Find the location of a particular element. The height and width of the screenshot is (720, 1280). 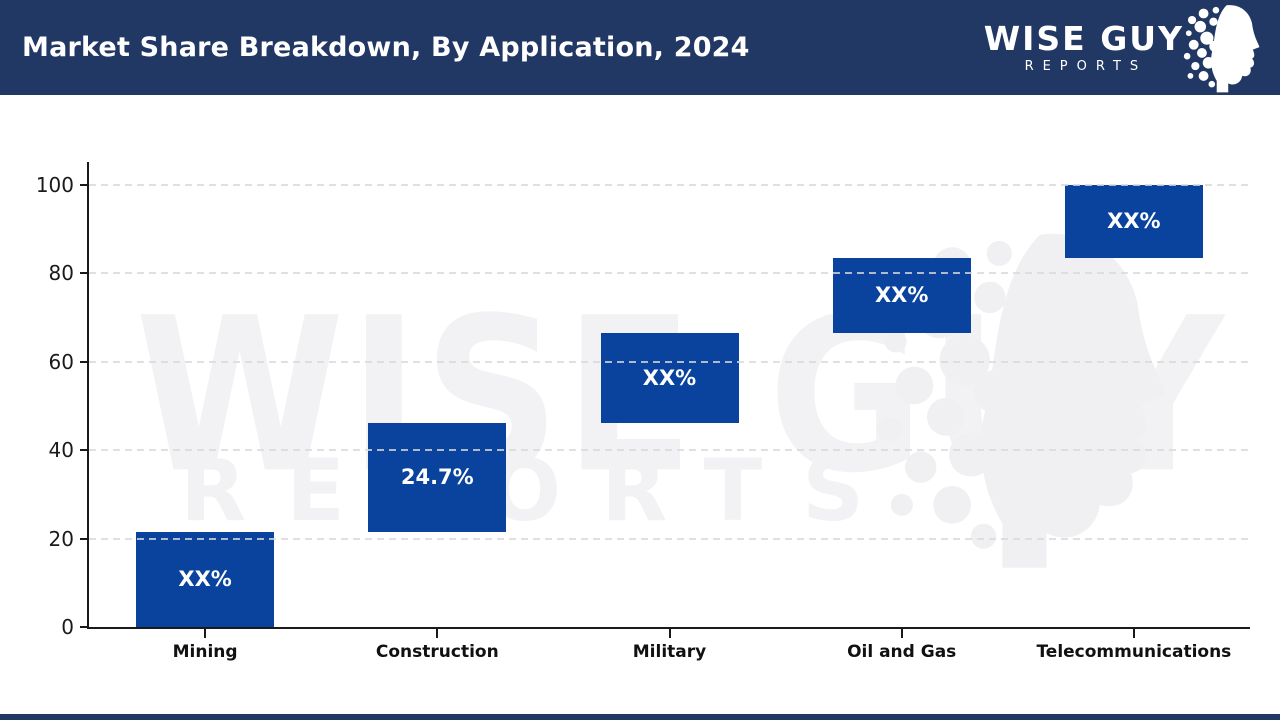

footer-bar is located at coordinates (640, 717).